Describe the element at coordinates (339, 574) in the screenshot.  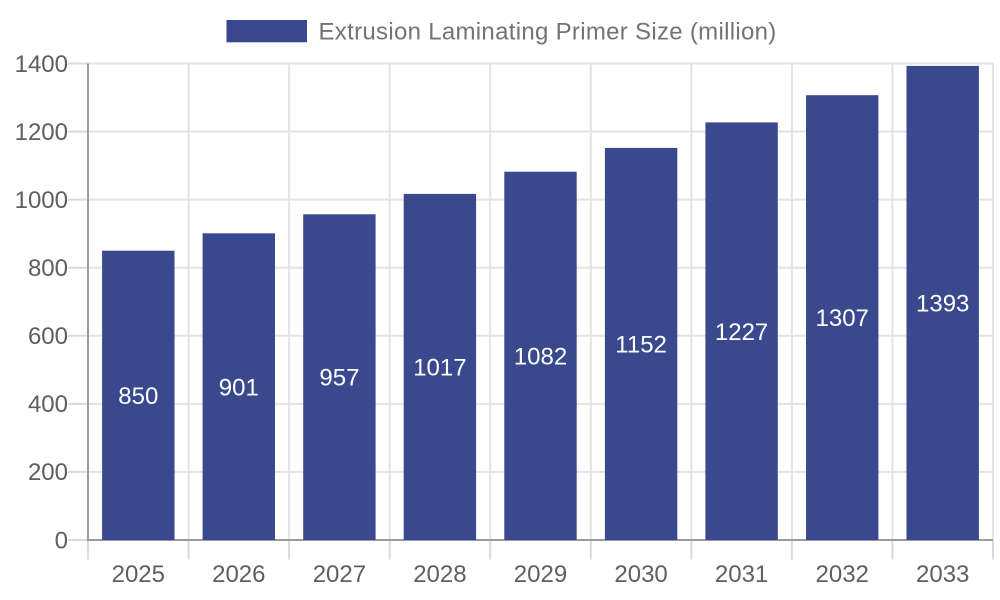
I see `svg-text: 2027` at that location.